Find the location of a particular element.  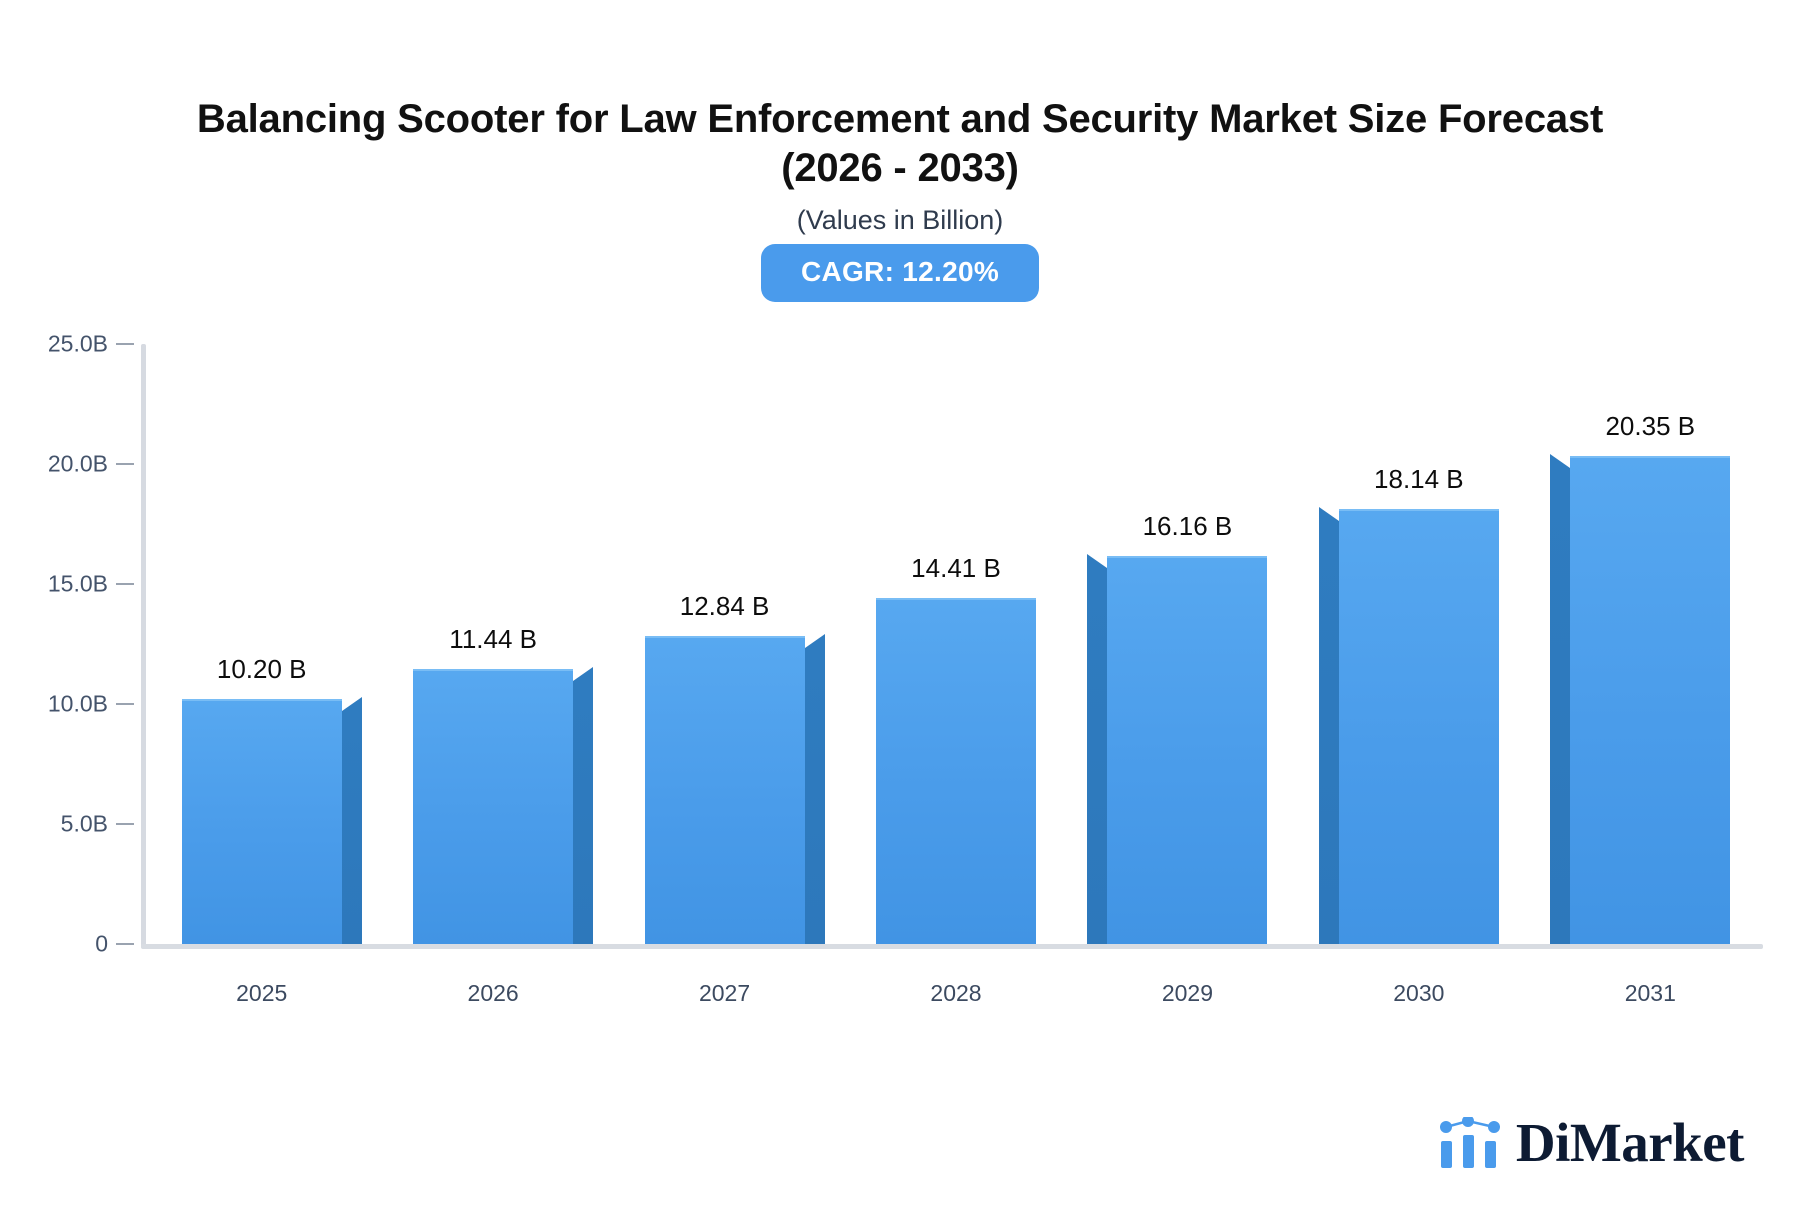

cagr-badge-container: CAGR: 12.20% is located at coordinates (900, 272).